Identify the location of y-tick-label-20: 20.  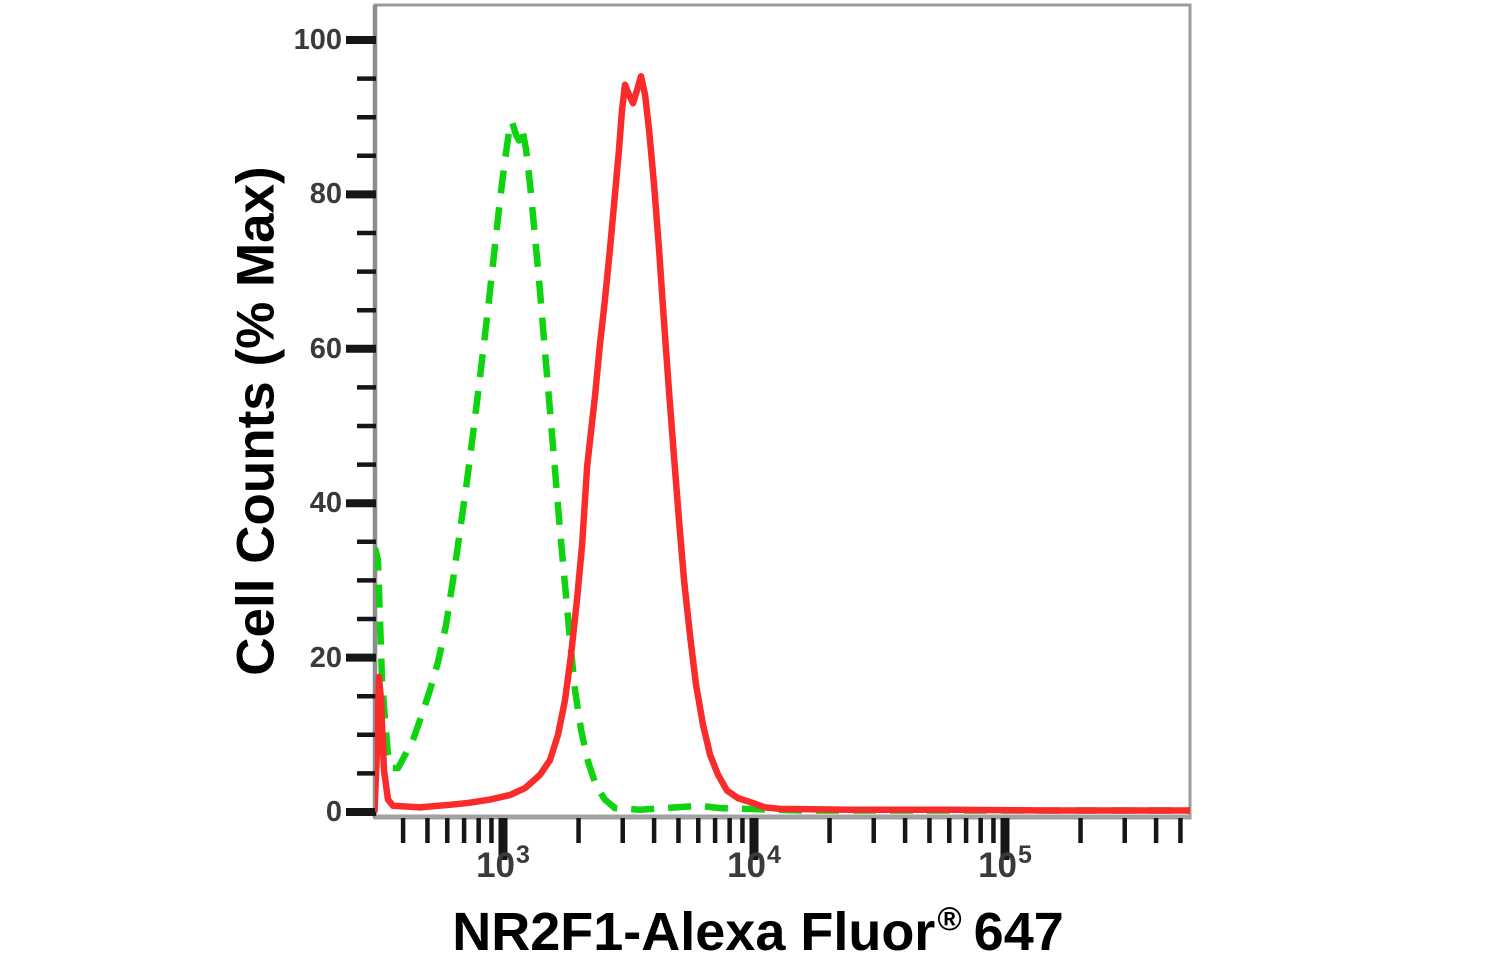
(325, 658).